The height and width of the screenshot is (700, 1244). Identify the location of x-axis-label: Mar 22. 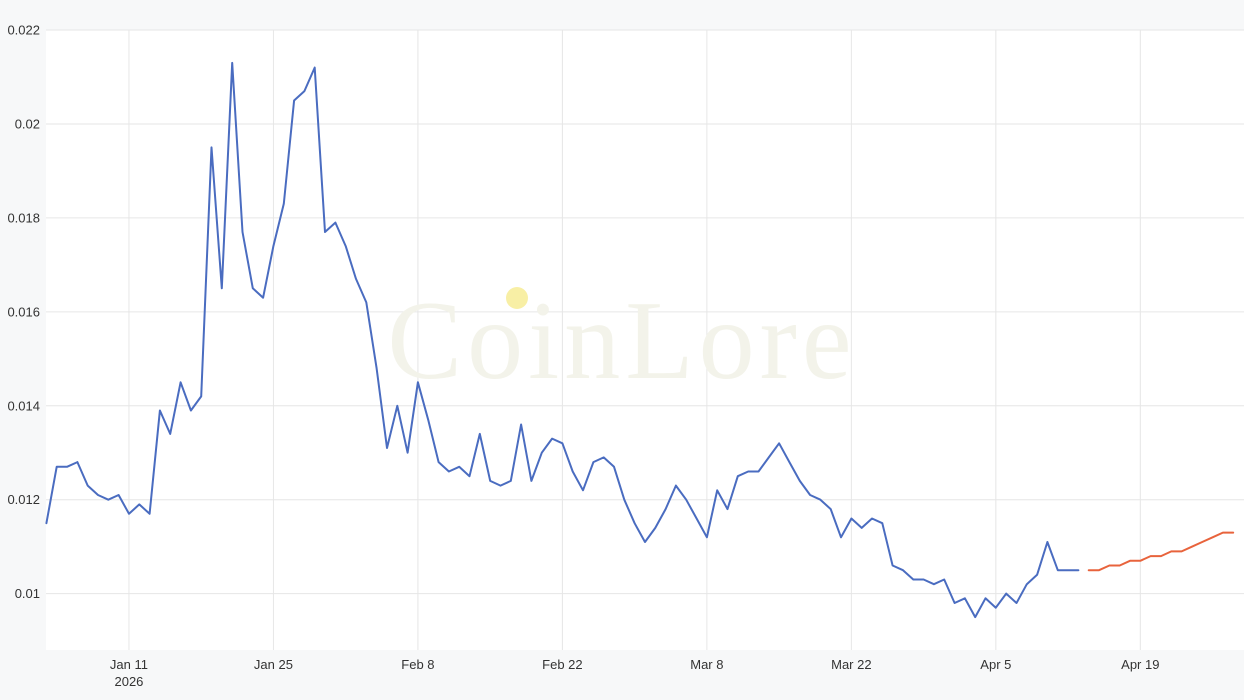
(851, 664).